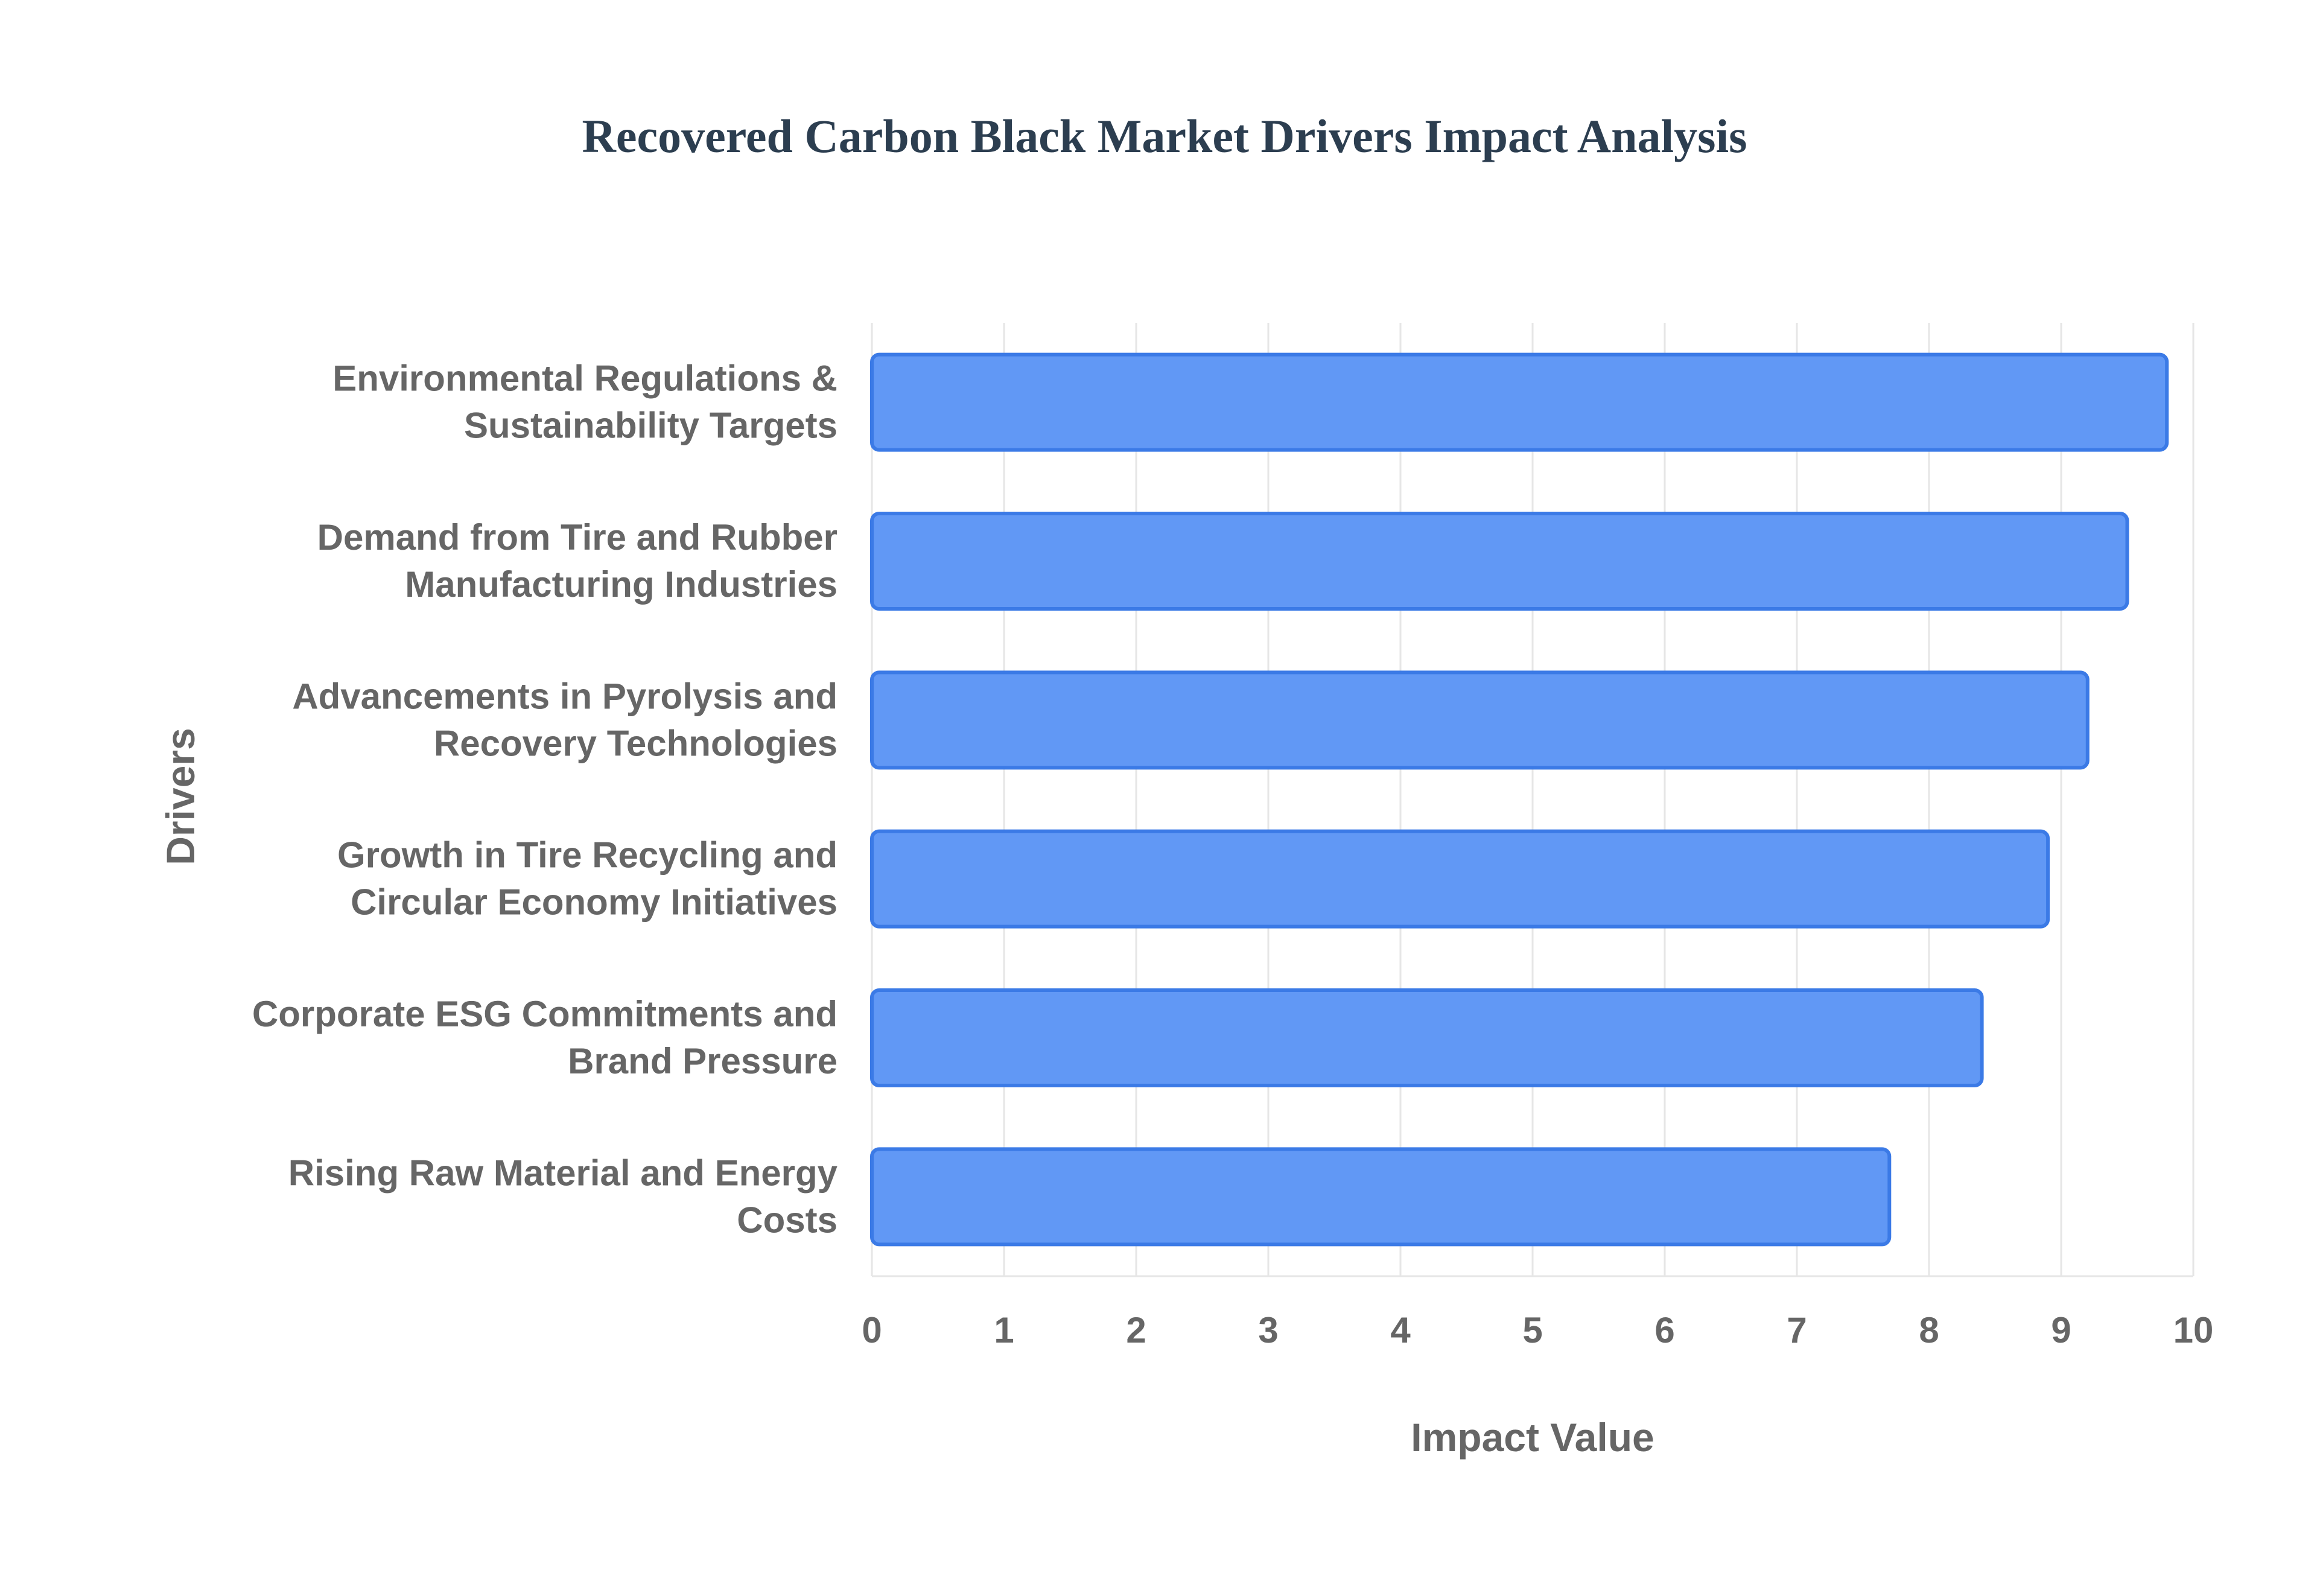  I want to click on x-tick-label: 2, so click(1136, 1330).